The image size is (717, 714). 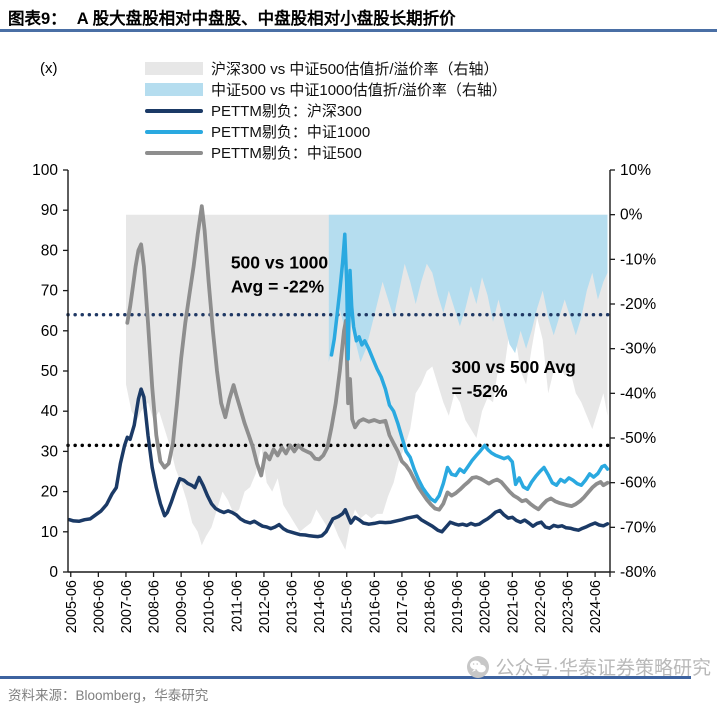 I want to click on legend-label: PETTM剔负：中证500, so click(x=286, y=153).